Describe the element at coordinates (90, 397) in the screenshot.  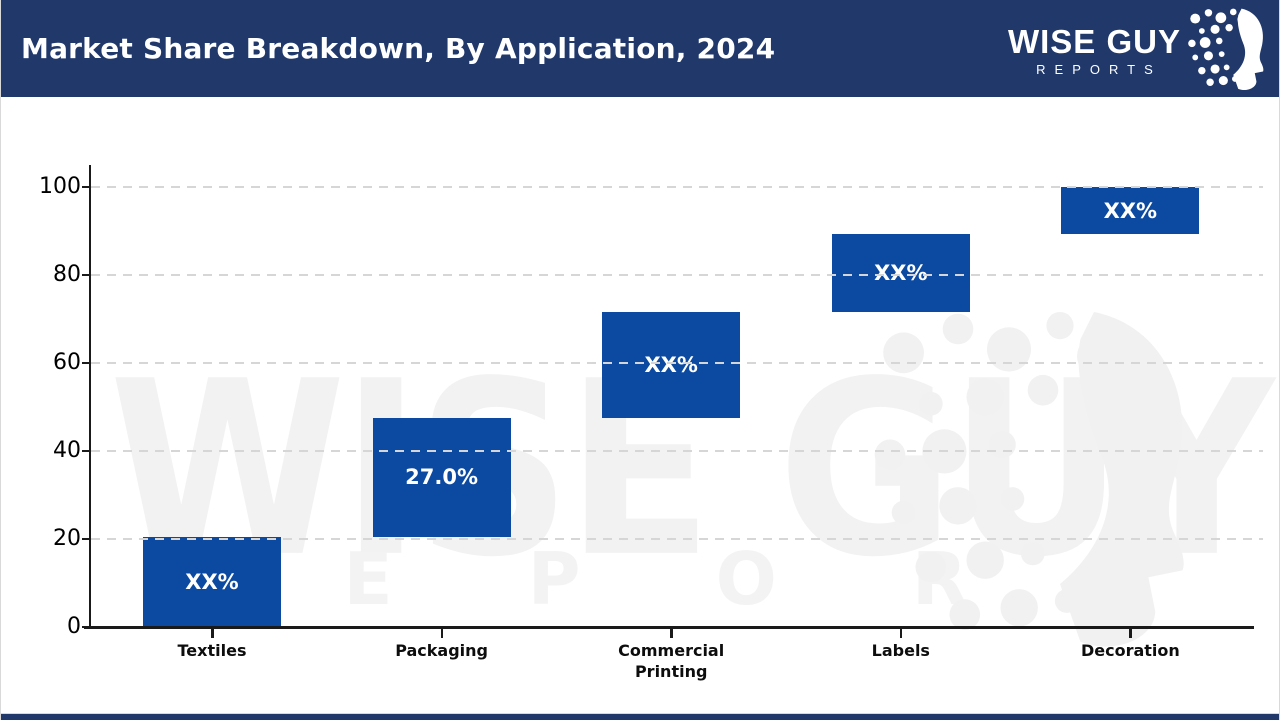
I see `y-axis-line` at that location.